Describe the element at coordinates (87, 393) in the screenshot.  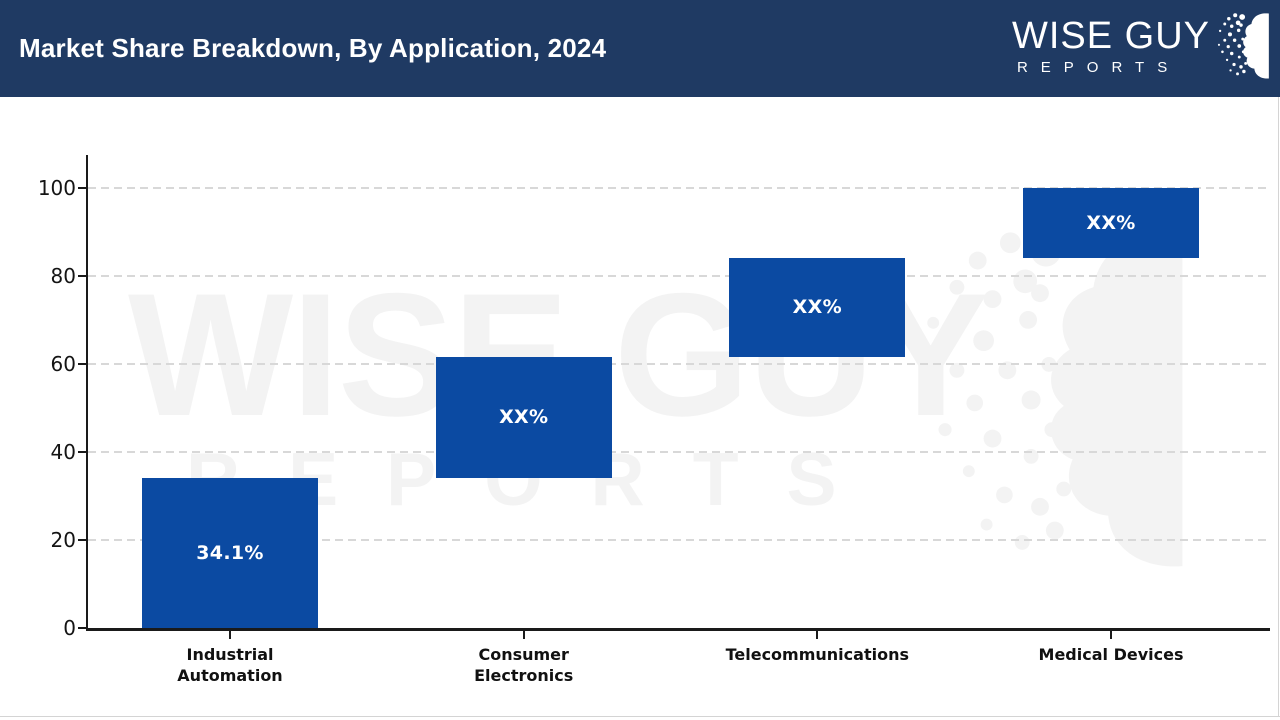
I see `y-axis-line` at that location.